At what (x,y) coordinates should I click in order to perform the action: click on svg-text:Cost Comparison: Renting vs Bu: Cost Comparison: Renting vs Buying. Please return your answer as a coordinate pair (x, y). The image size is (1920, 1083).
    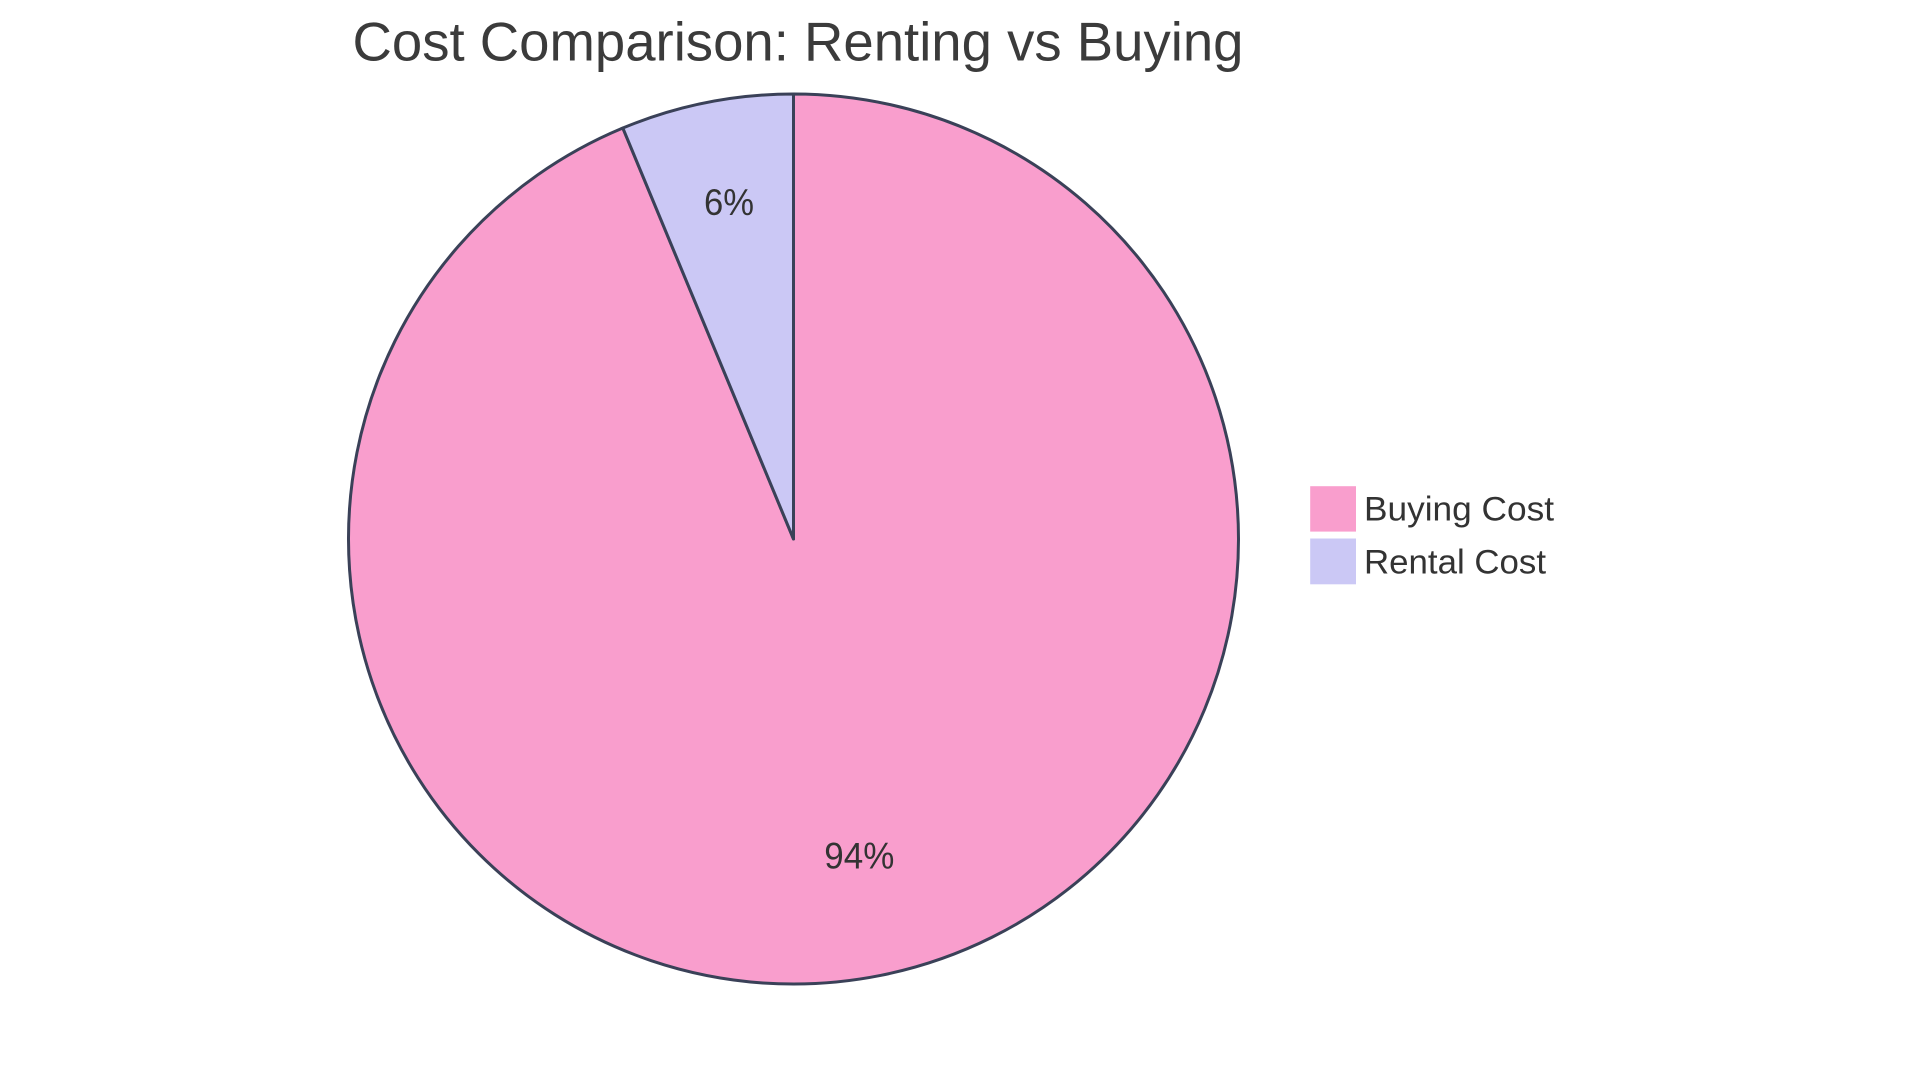
    Looking at the image, I should click on (798, 42).